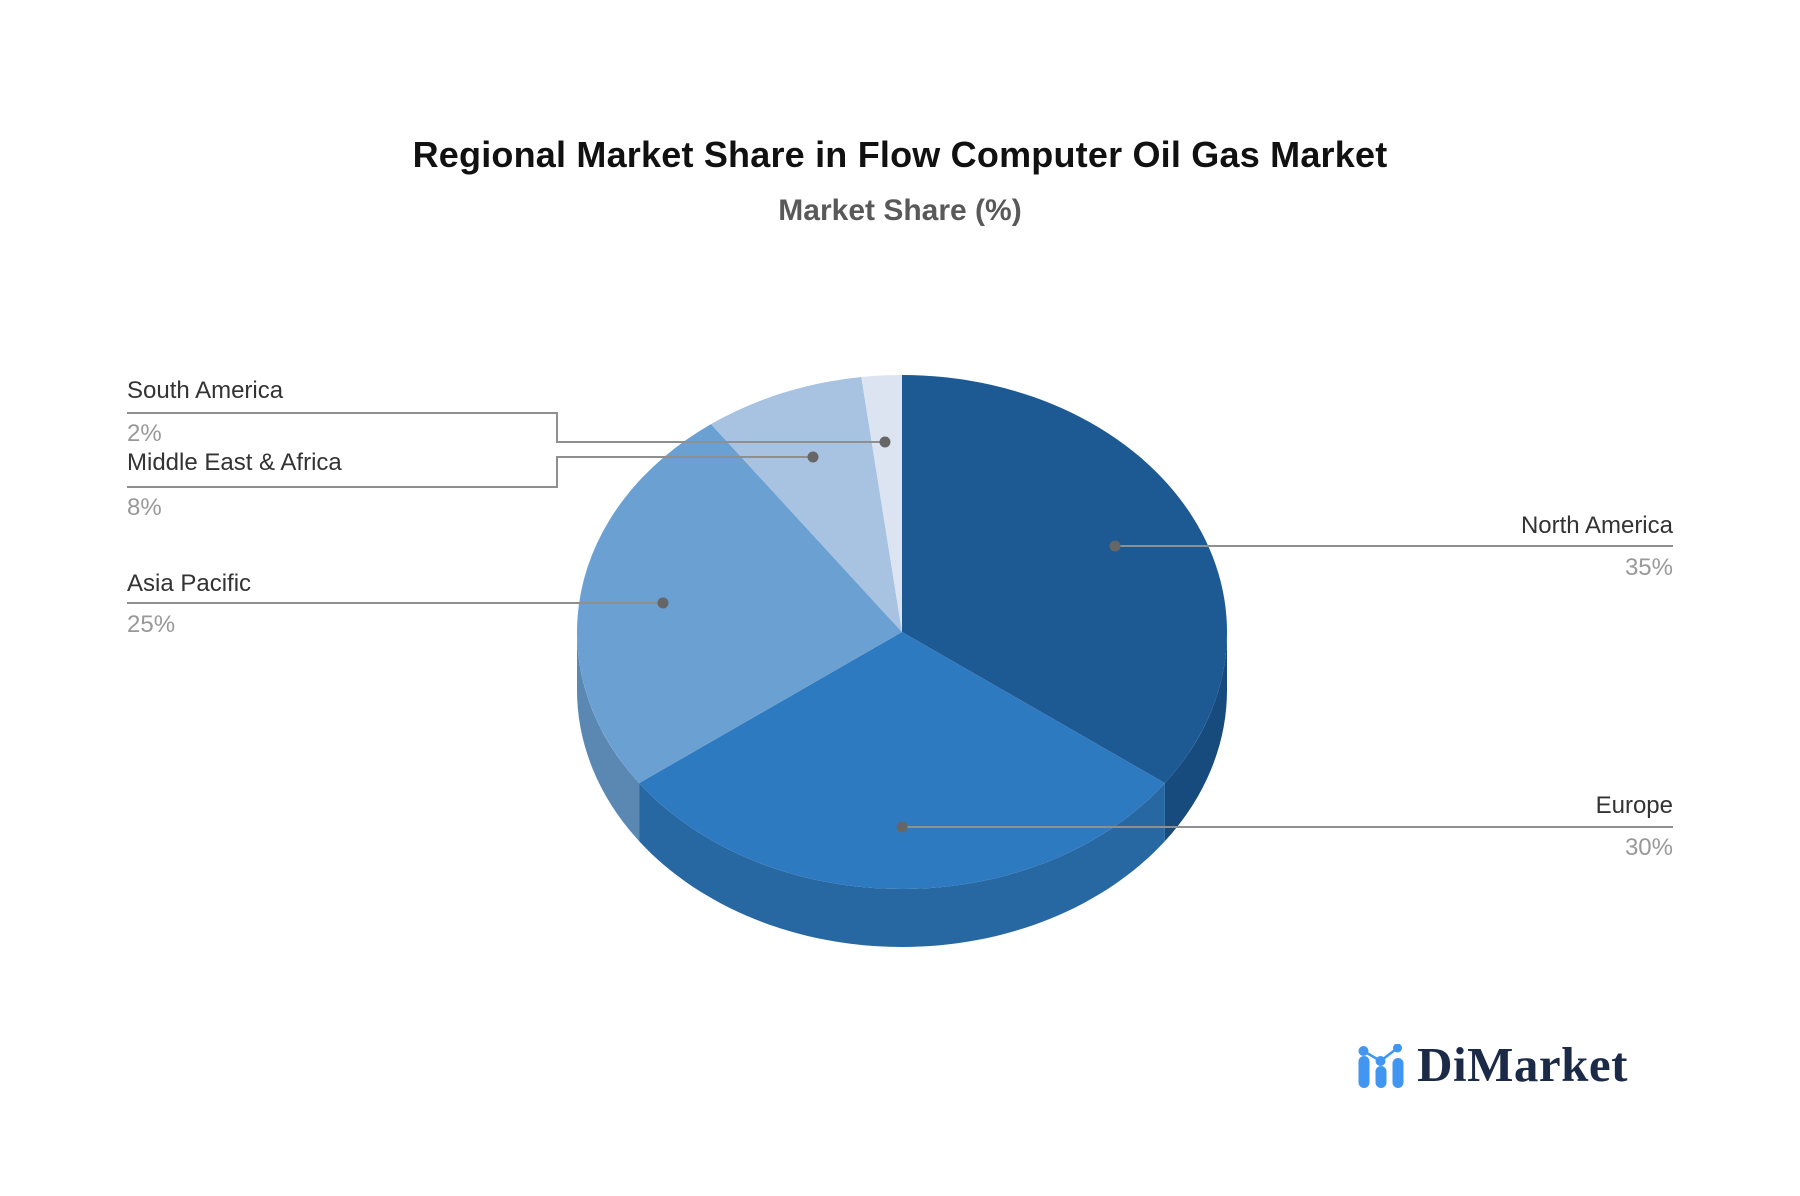  What do you see at coordinates (1195, 737) in the screenshot?
I see `pie-slice-side-north-america` at bounding box center [1195, 737].